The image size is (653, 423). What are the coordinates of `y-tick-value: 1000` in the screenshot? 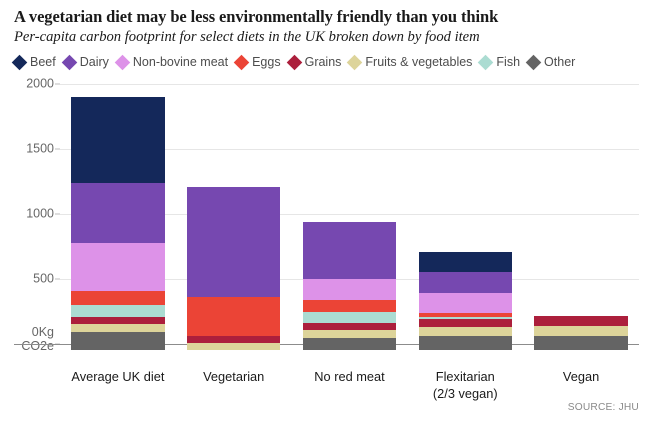 It's located at (40, 213).